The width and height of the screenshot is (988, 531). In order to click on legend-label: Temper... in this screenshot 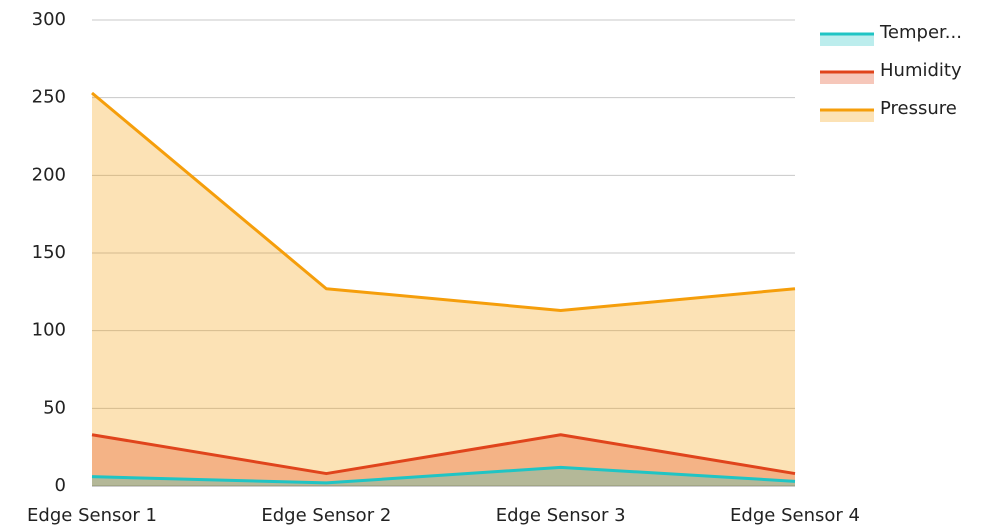, I will do `click(920, 32)`.